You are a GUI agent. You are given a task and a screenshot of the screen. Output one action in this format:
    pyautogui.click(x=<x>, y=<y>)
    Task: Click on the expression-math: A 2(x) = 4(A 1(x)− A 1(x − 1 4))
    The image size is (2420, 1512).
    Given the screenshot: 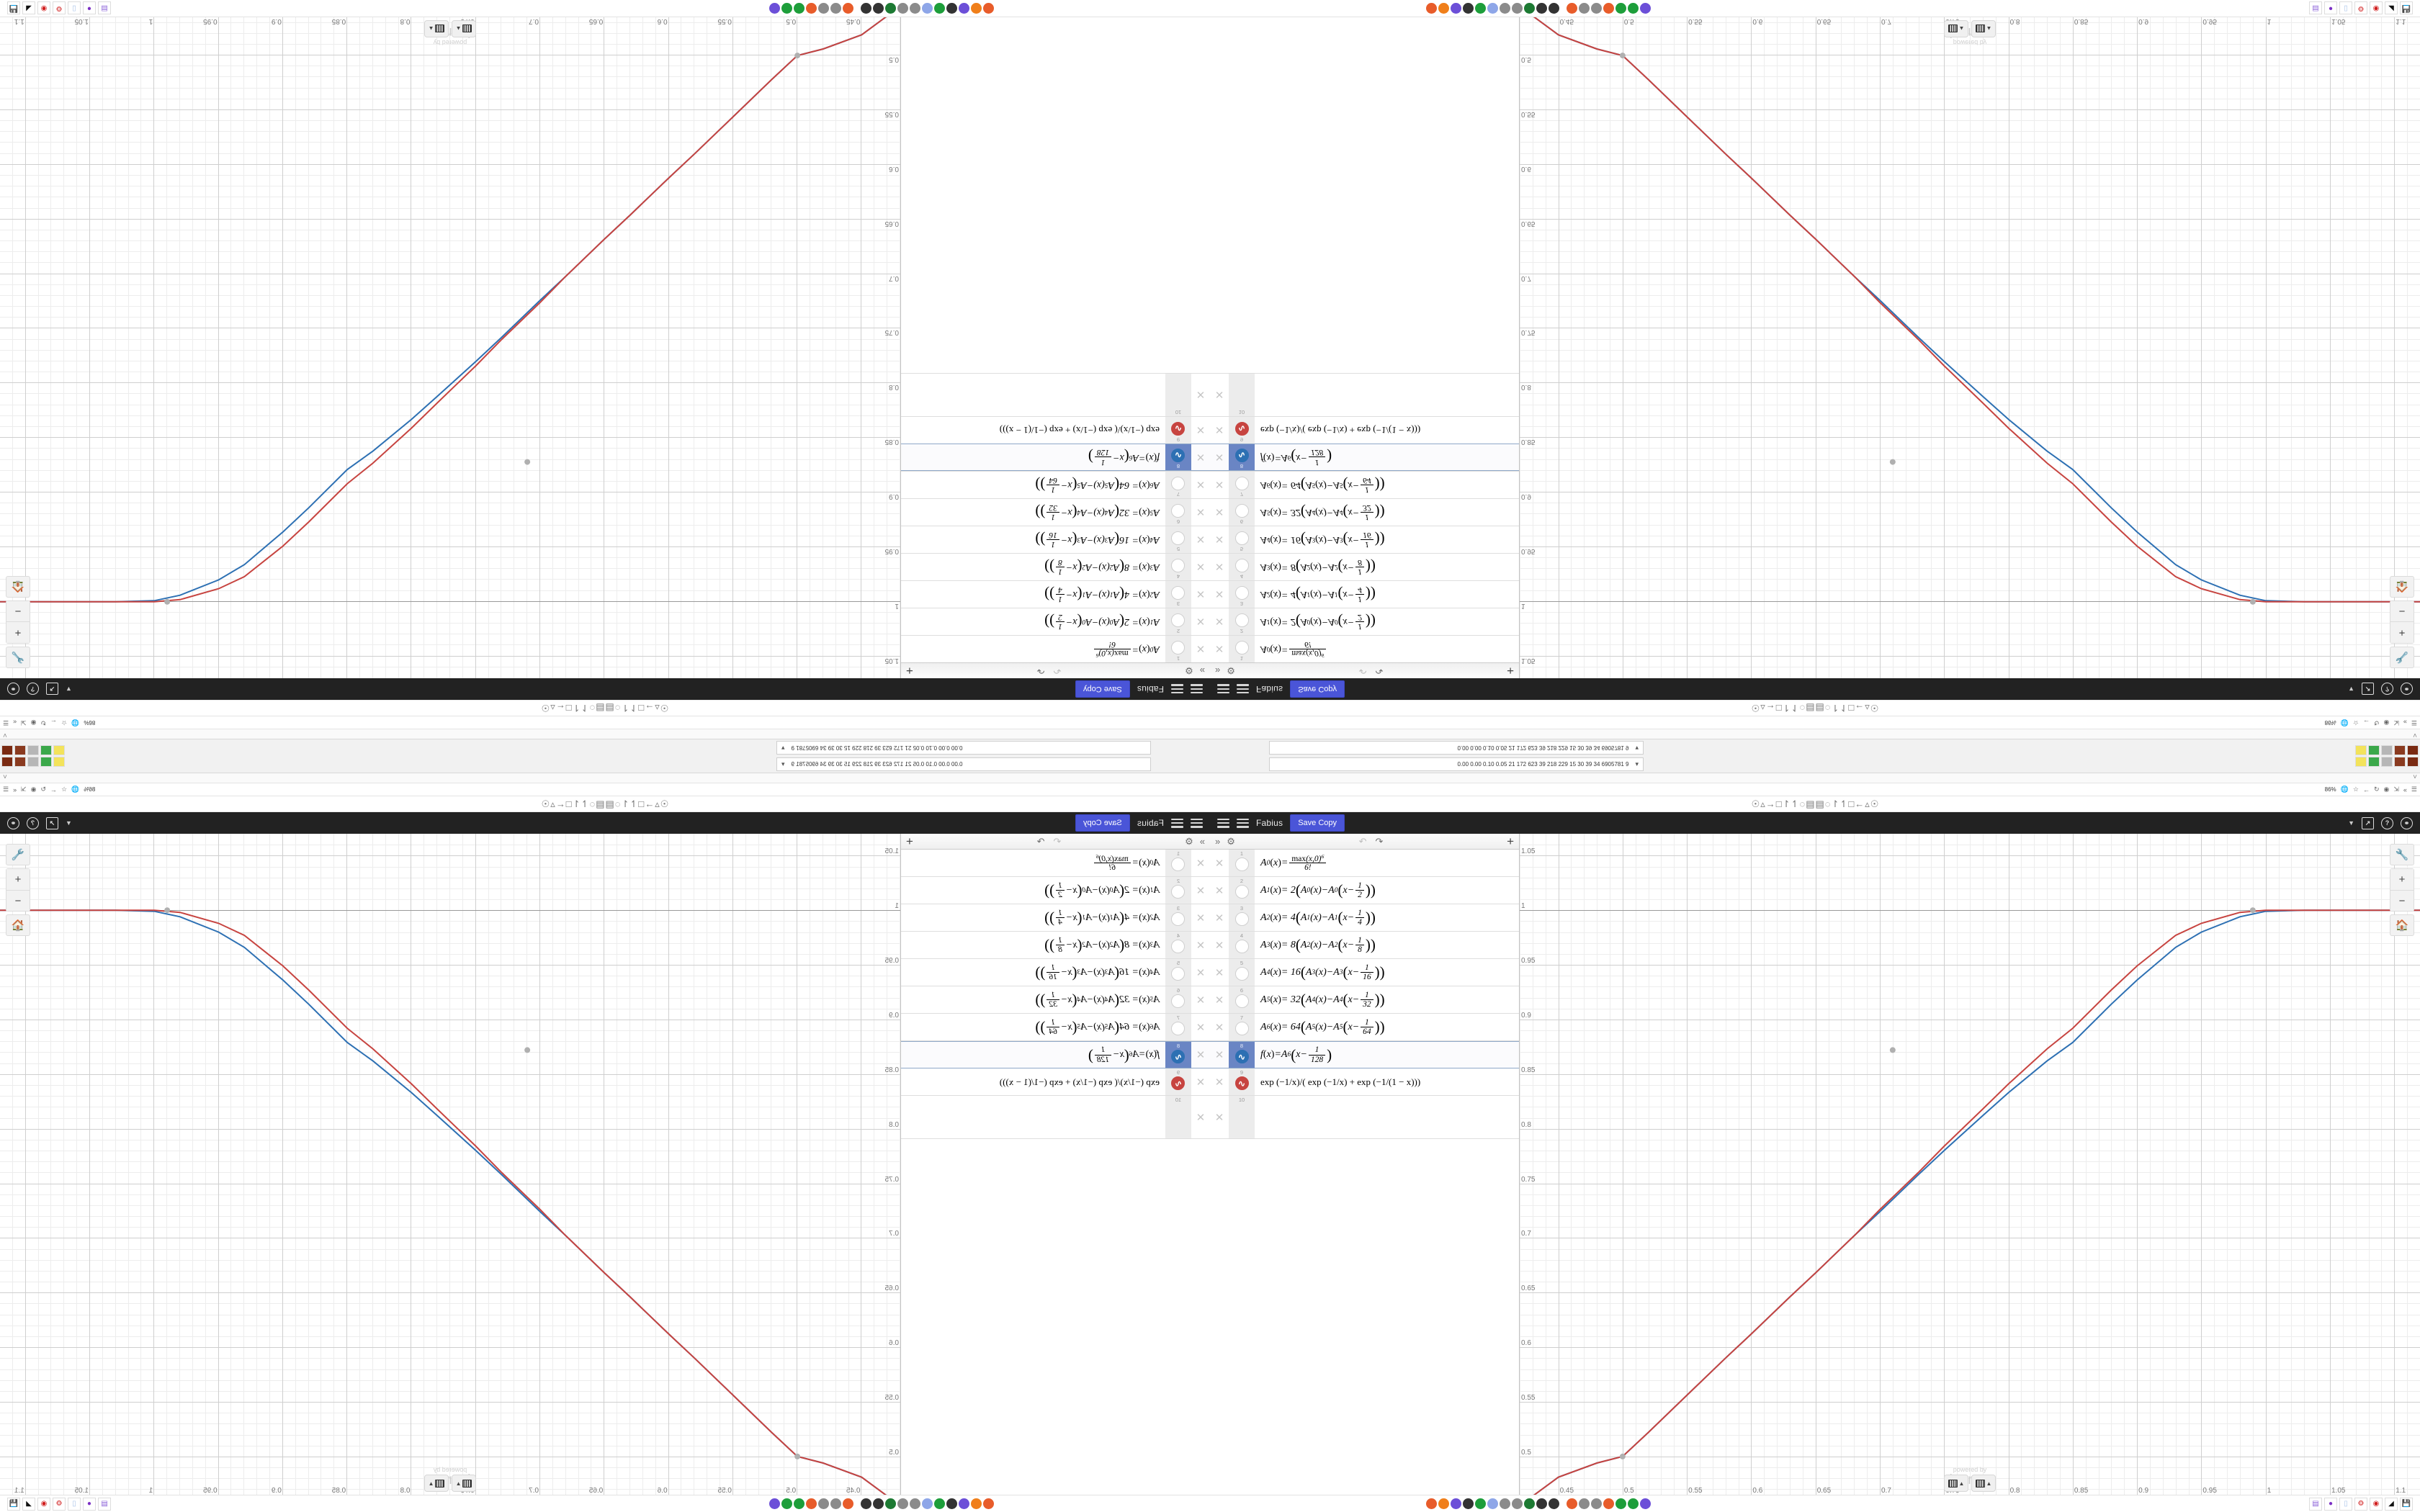 What is the action you would take?
    pyautogui.click(x=1102, y=917)
    